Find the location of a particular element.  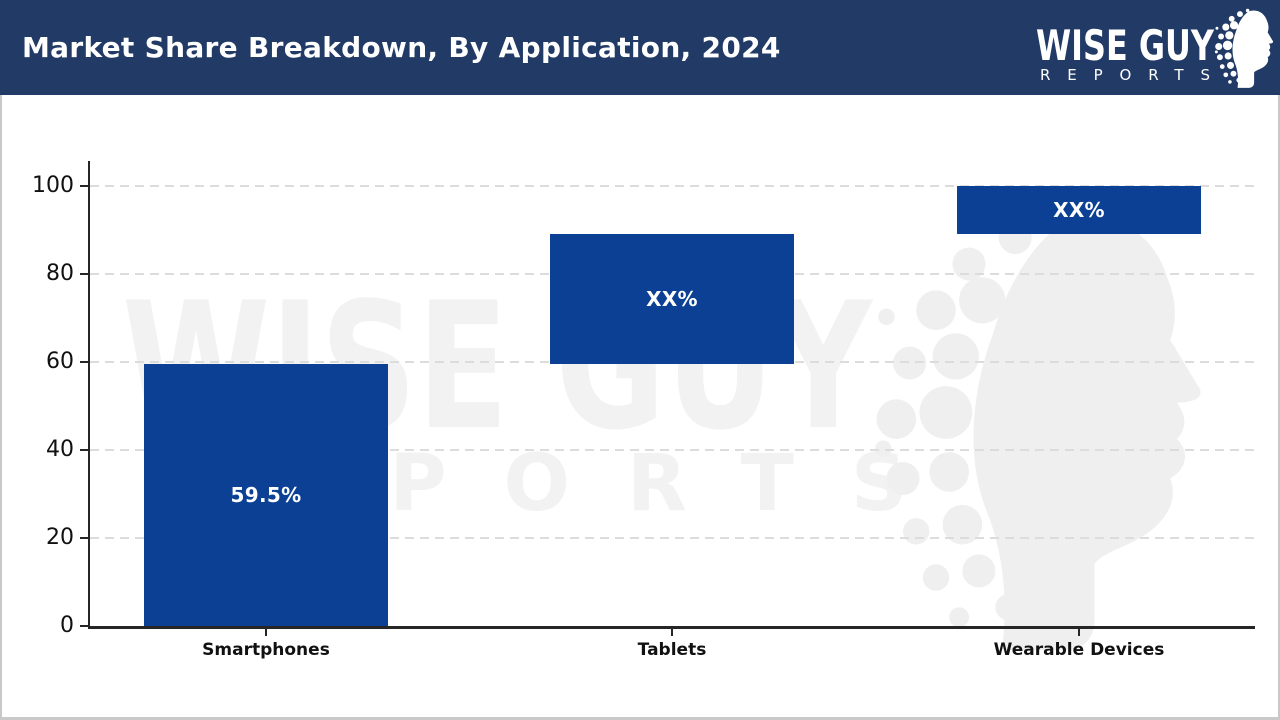

face-profile-dots-icon is located at coordinates (1244, 48).